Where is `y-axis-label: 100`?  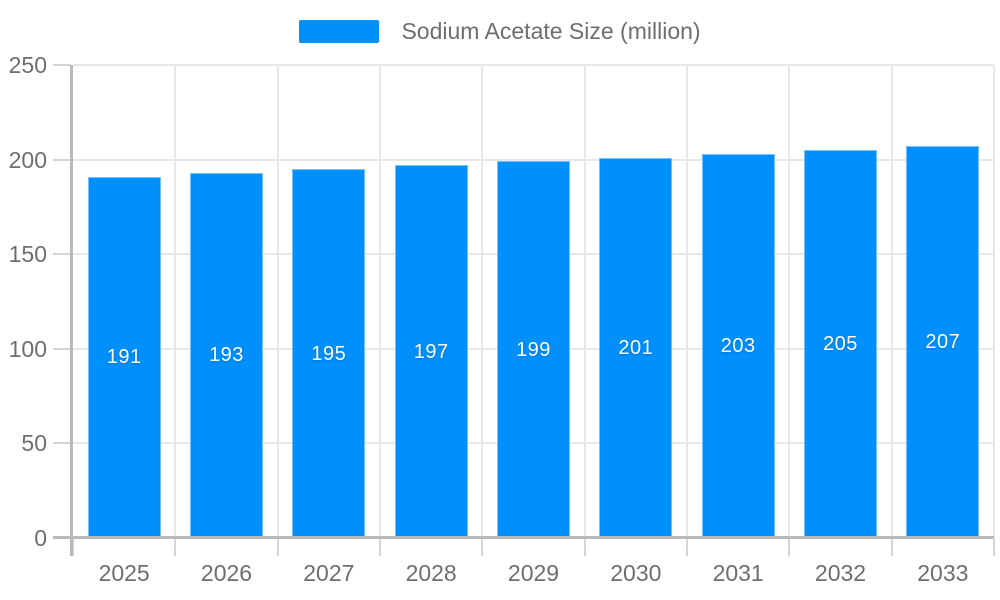 y-axis-label: 100 is located at coordinates (27, 348).